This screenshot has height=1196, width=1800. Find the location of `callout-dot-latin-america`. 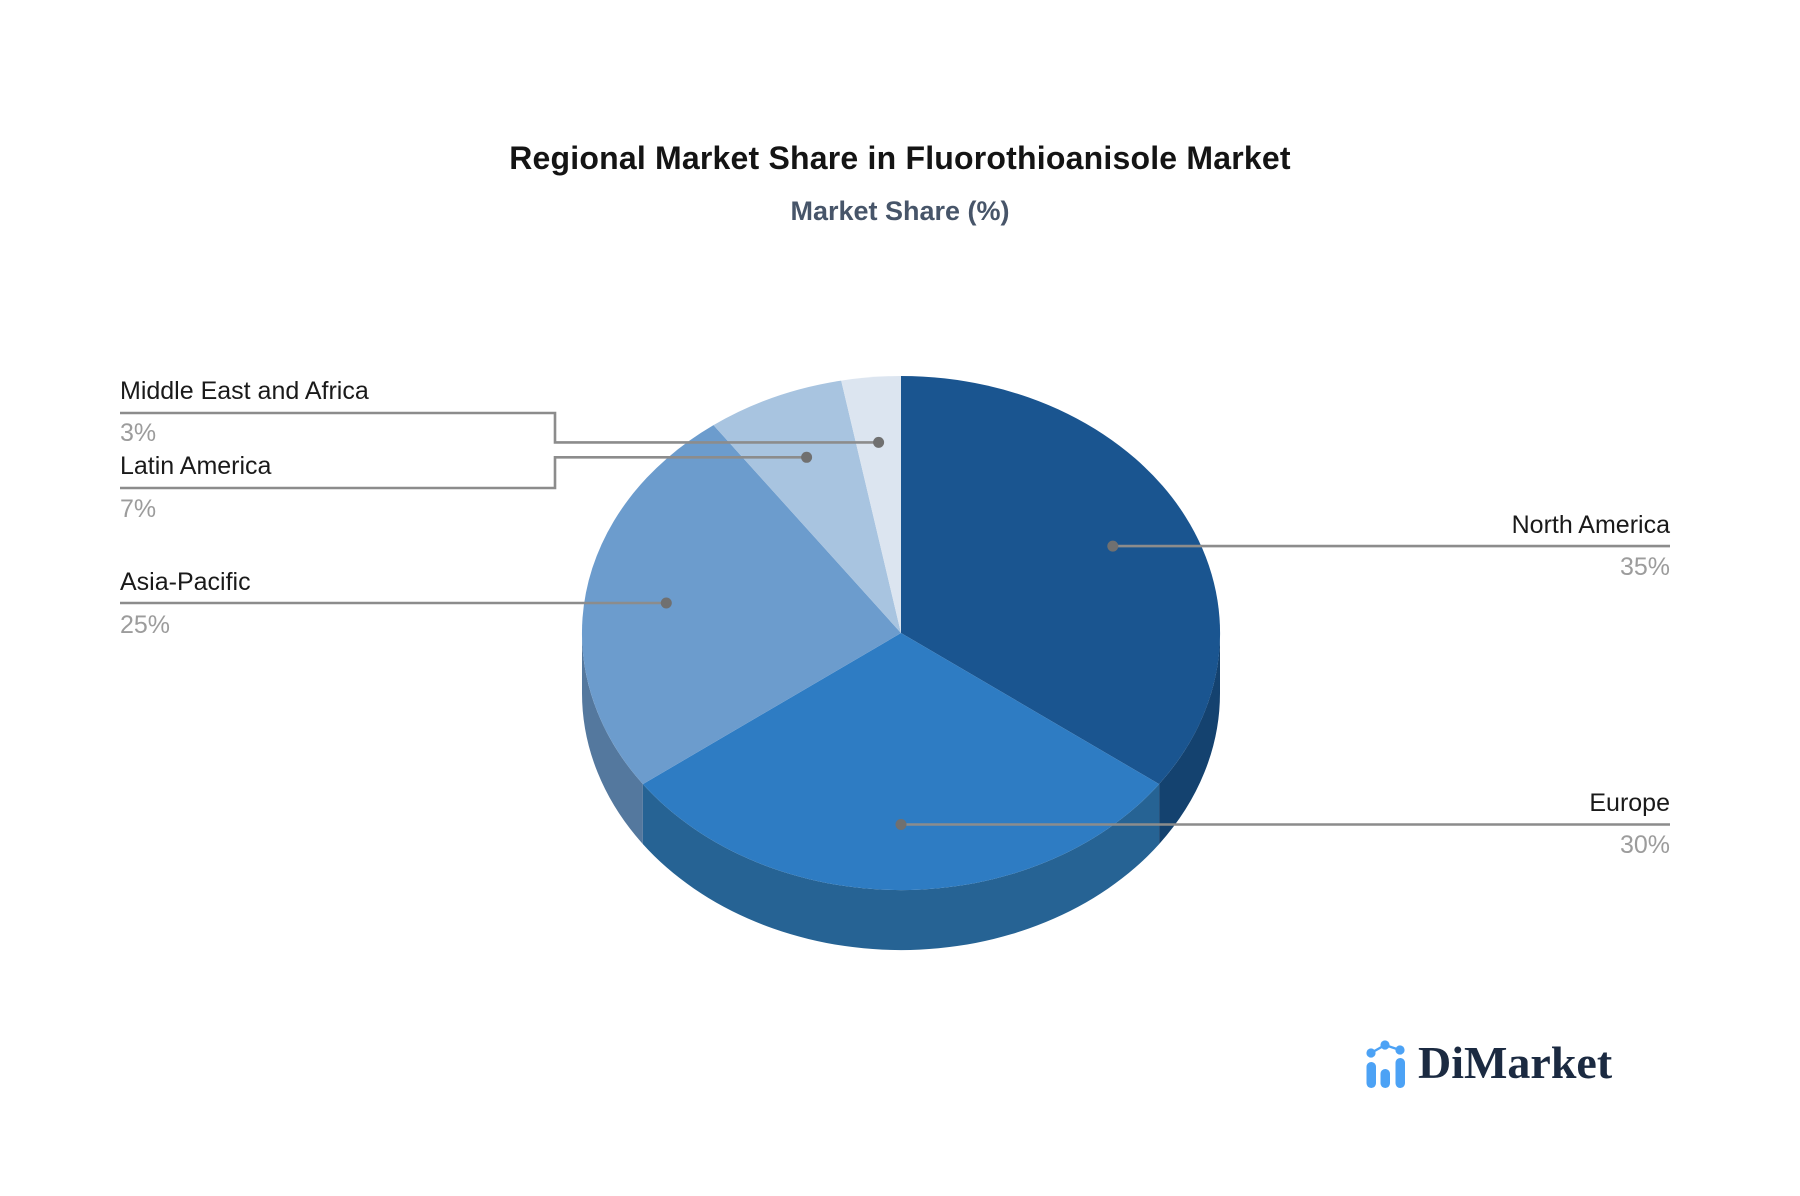

callout-dot-latin-america is located at coordinates (807, 457).